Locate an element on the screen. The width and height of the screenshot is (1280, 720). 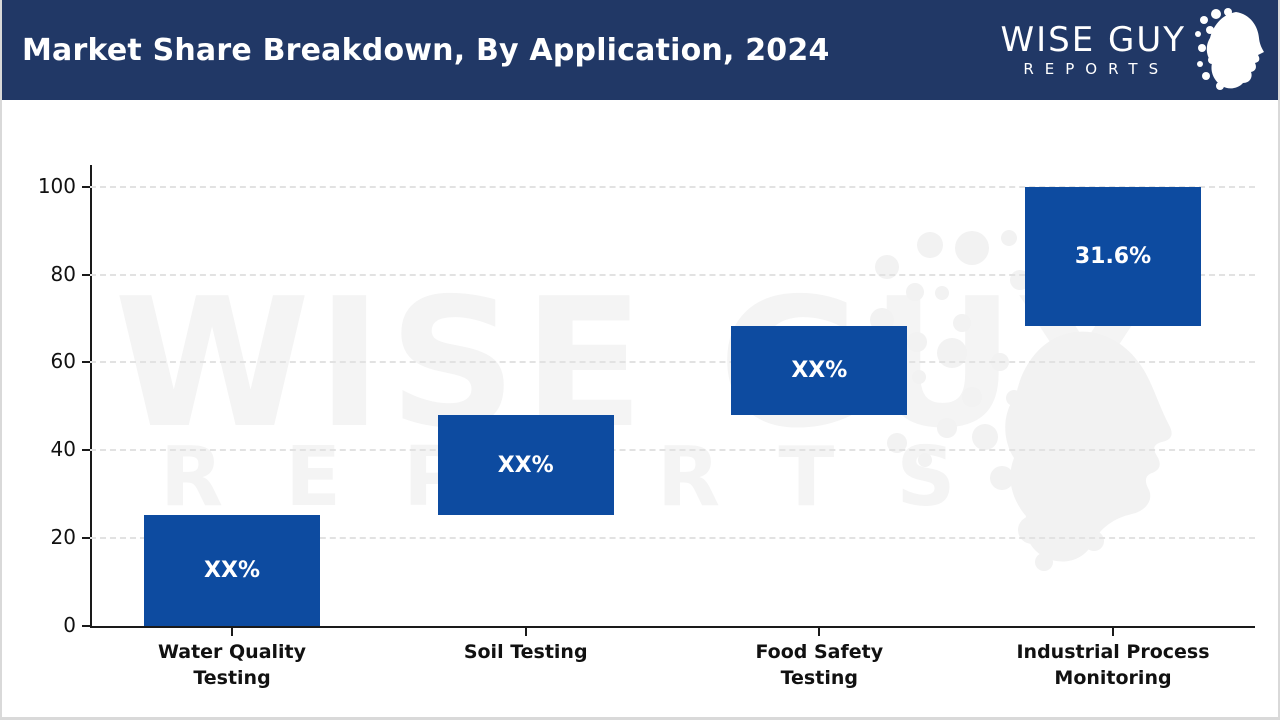
x-category-line: Monitoring is located at coordinates (1113, 677).